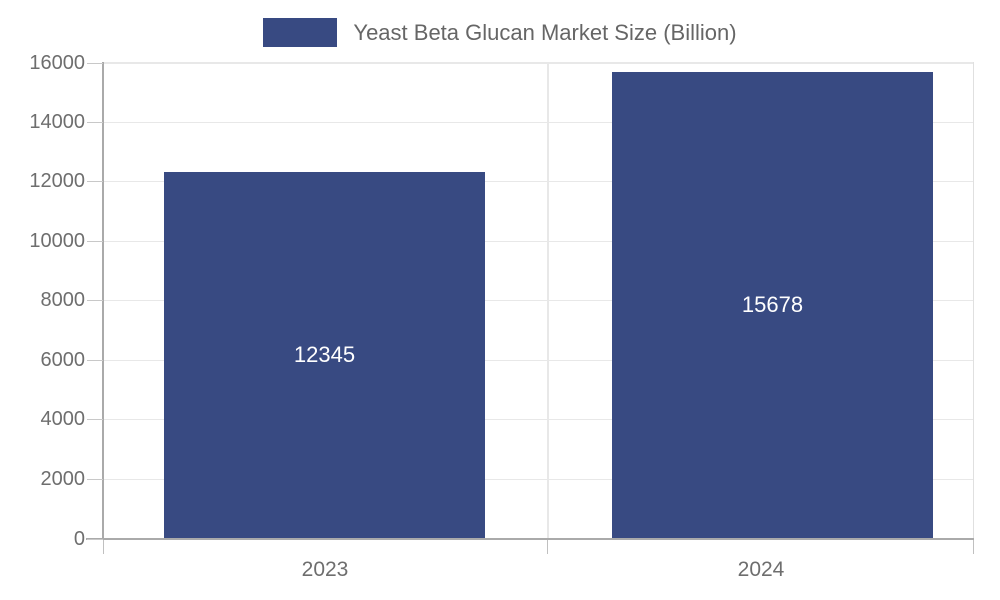 The image size is (1000, 600). Describe the element at coordinates (57, 63) in the screenshot. I see `y-tick-label-16000: 16000` at that location.